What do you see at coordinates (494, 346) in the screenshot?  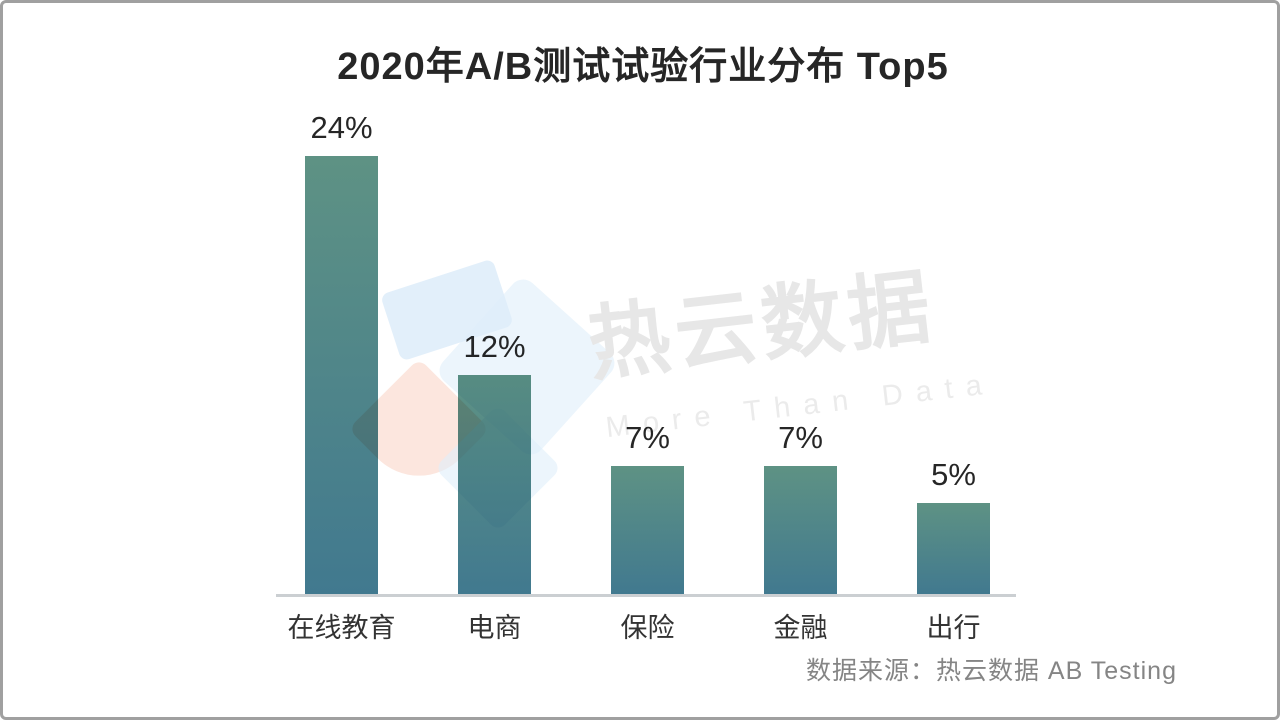 I see `bar-value-label: 12%` at bounding box center [494, 346].